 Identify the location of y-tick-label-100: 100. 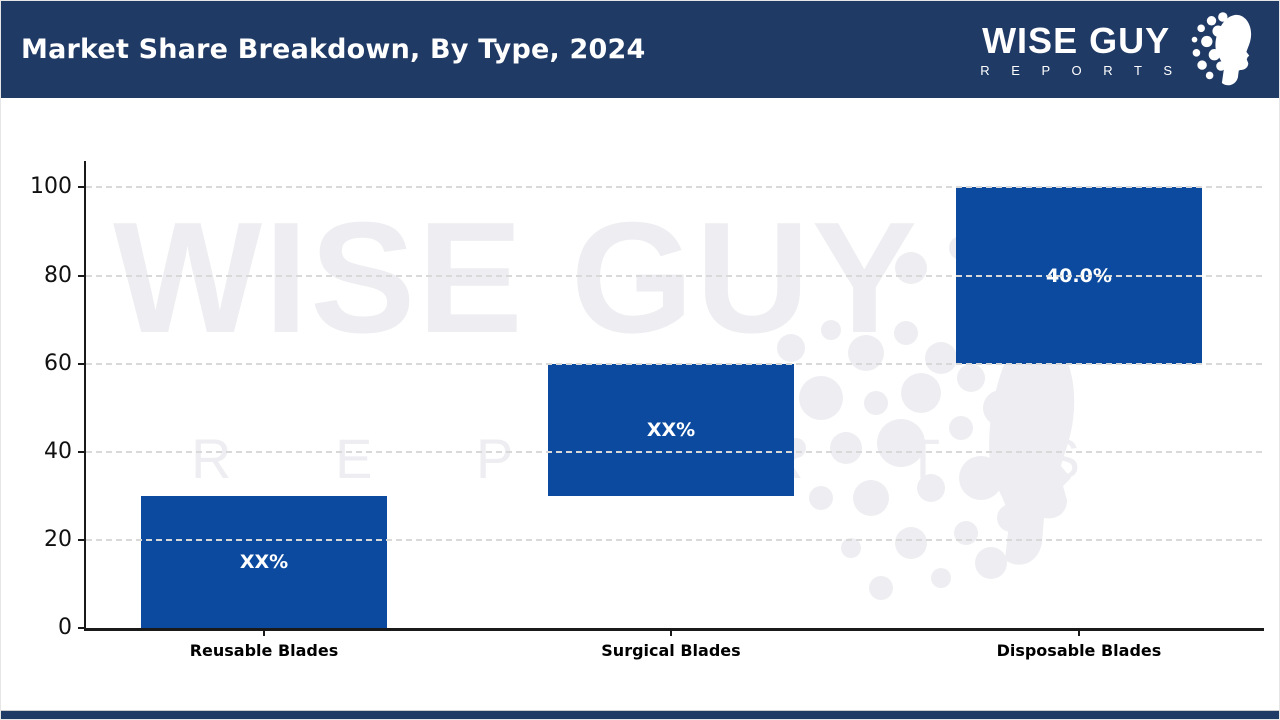
(51, 187).